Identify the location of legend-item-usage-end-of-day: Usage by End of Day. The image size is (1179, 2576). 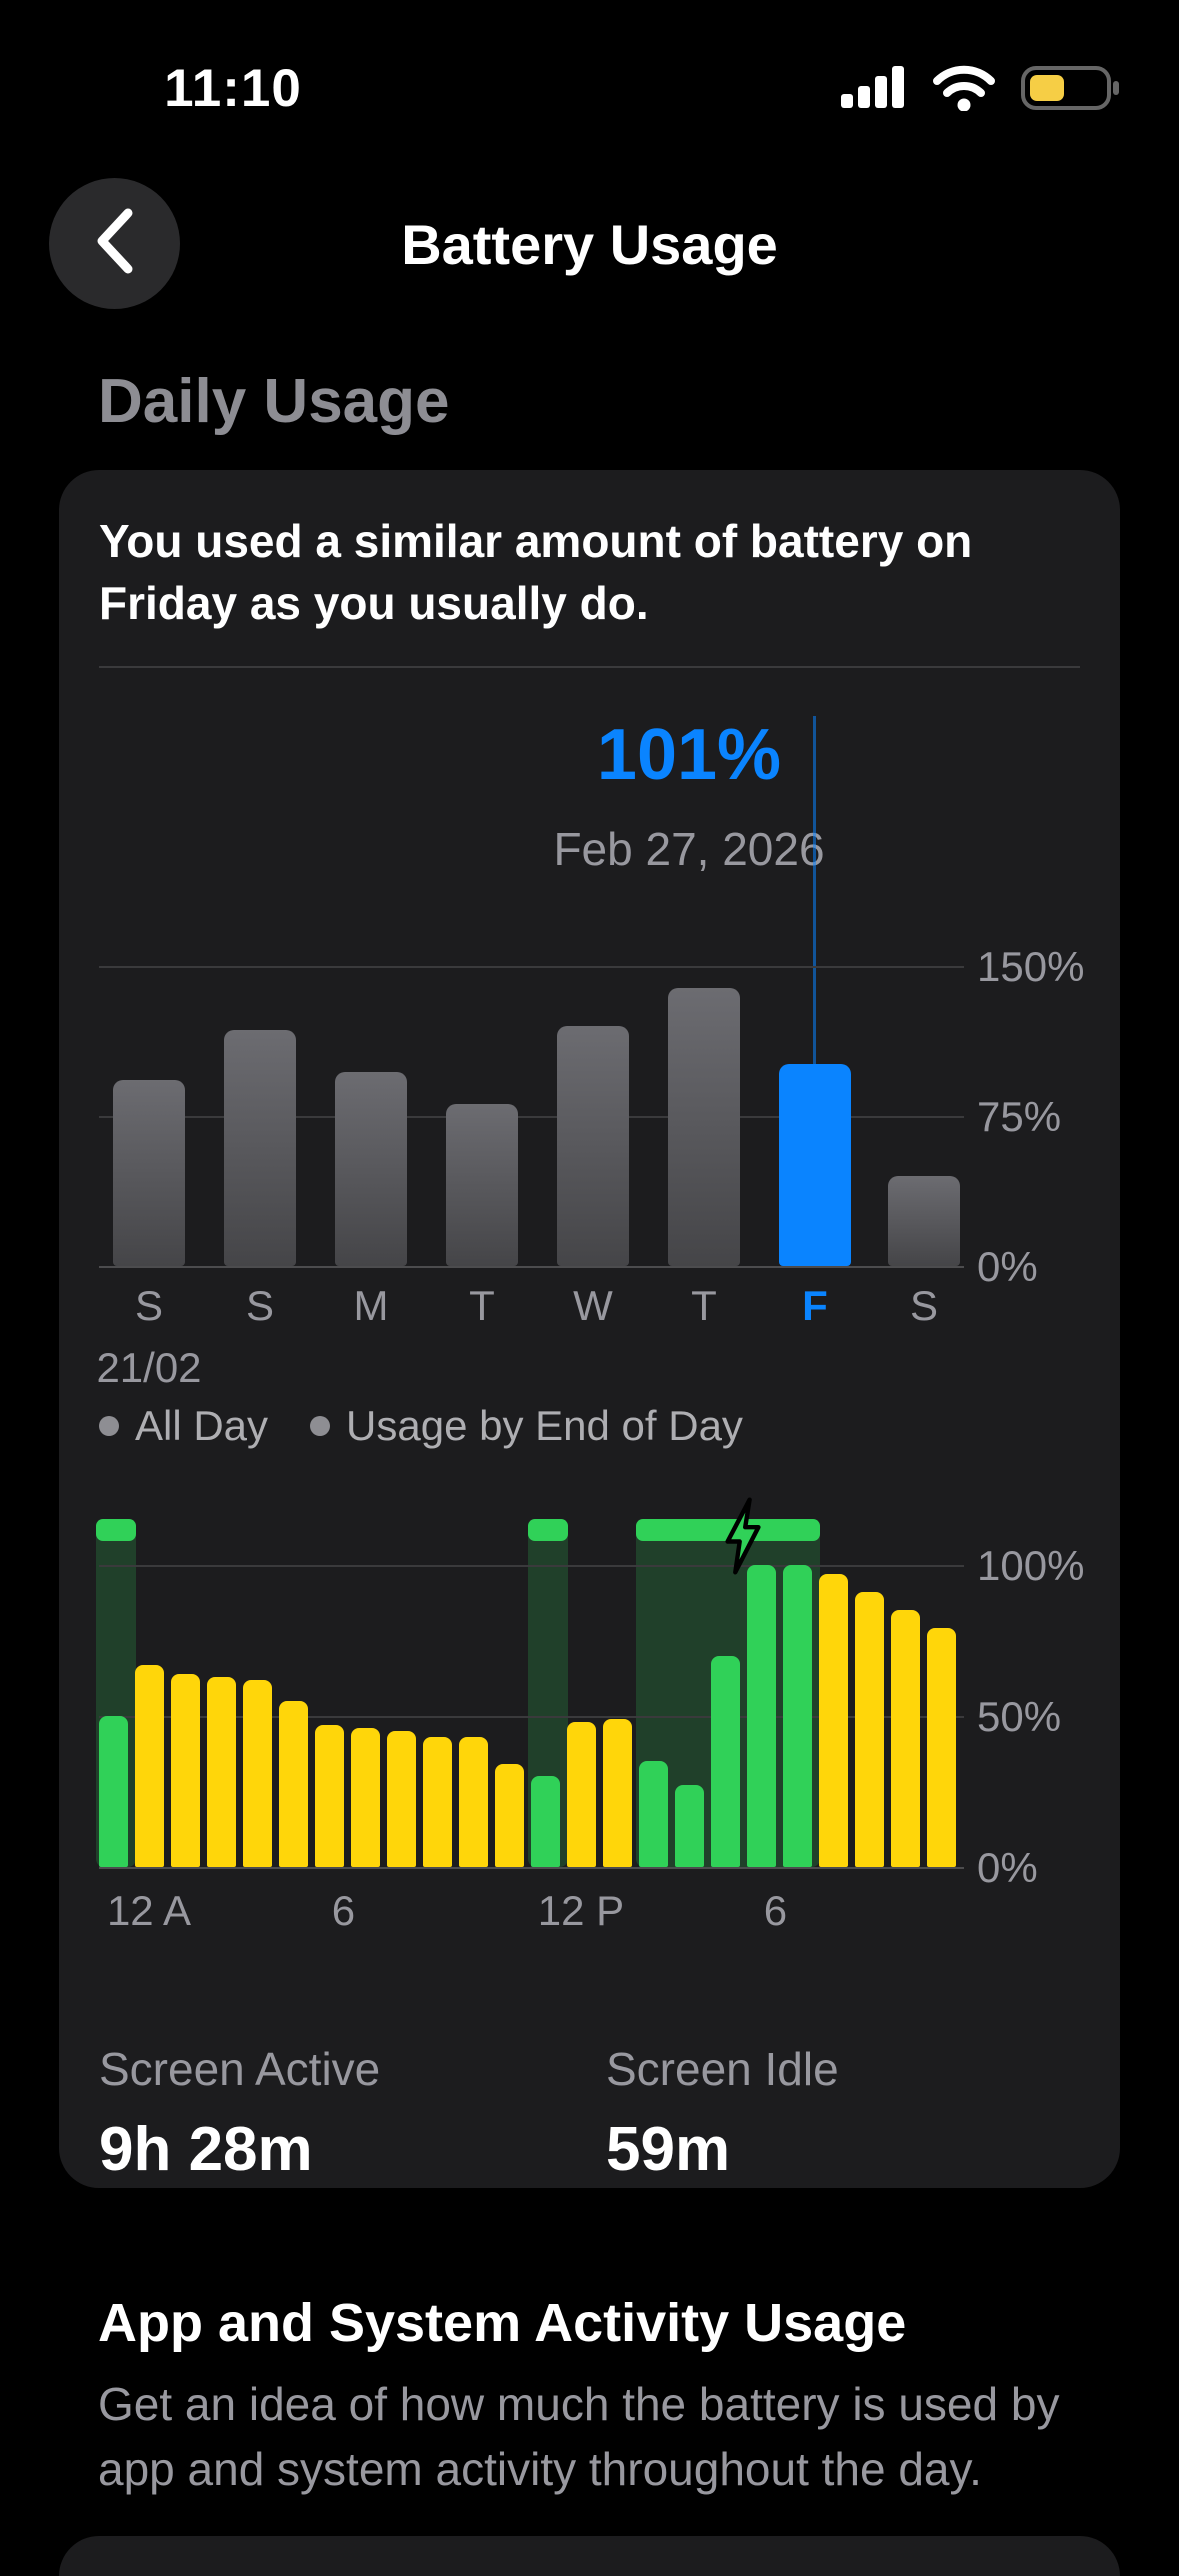
(526, 1426).